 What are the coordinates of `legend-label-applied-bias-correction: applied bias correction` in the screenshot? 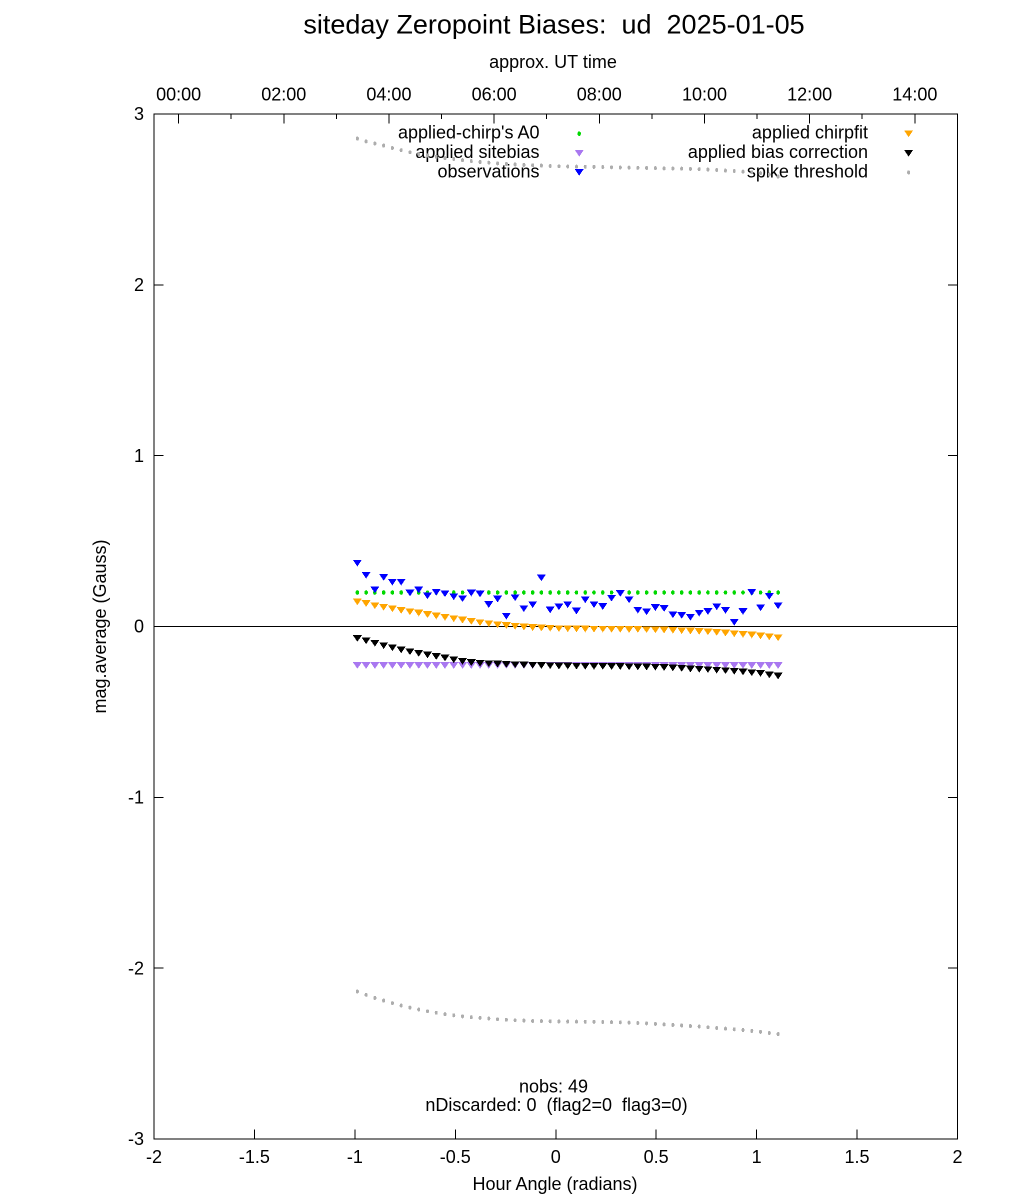 It's located at (778, 152).